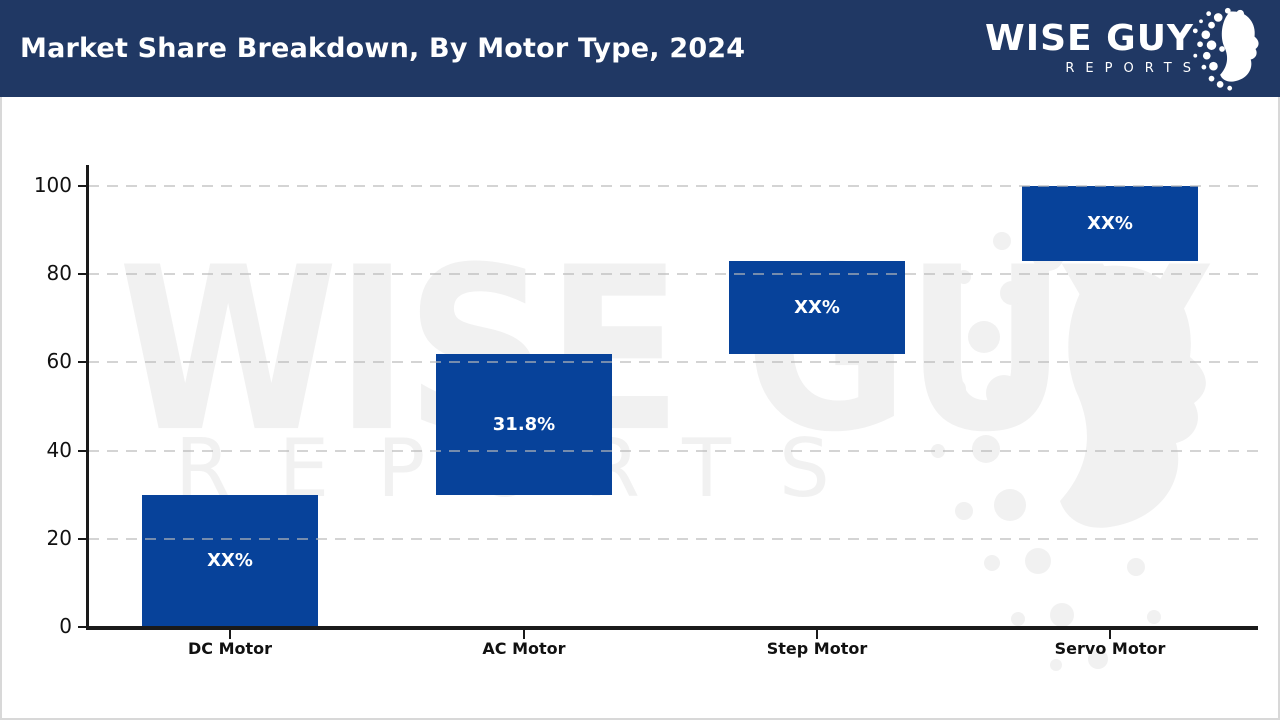 This screenshot has height=720, width=1280. I want to click on x-tick-label: DC Motor, so click(230, 648).